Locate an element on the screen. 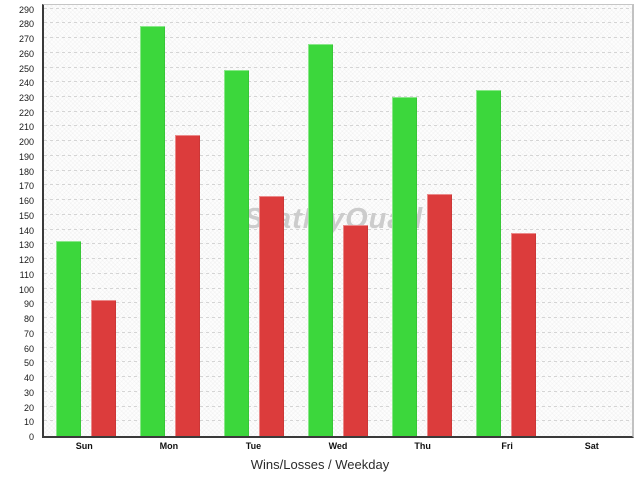 The height and width of the screenshot is (480, 640). day-slot-thu is located at coordinates (422, 220).